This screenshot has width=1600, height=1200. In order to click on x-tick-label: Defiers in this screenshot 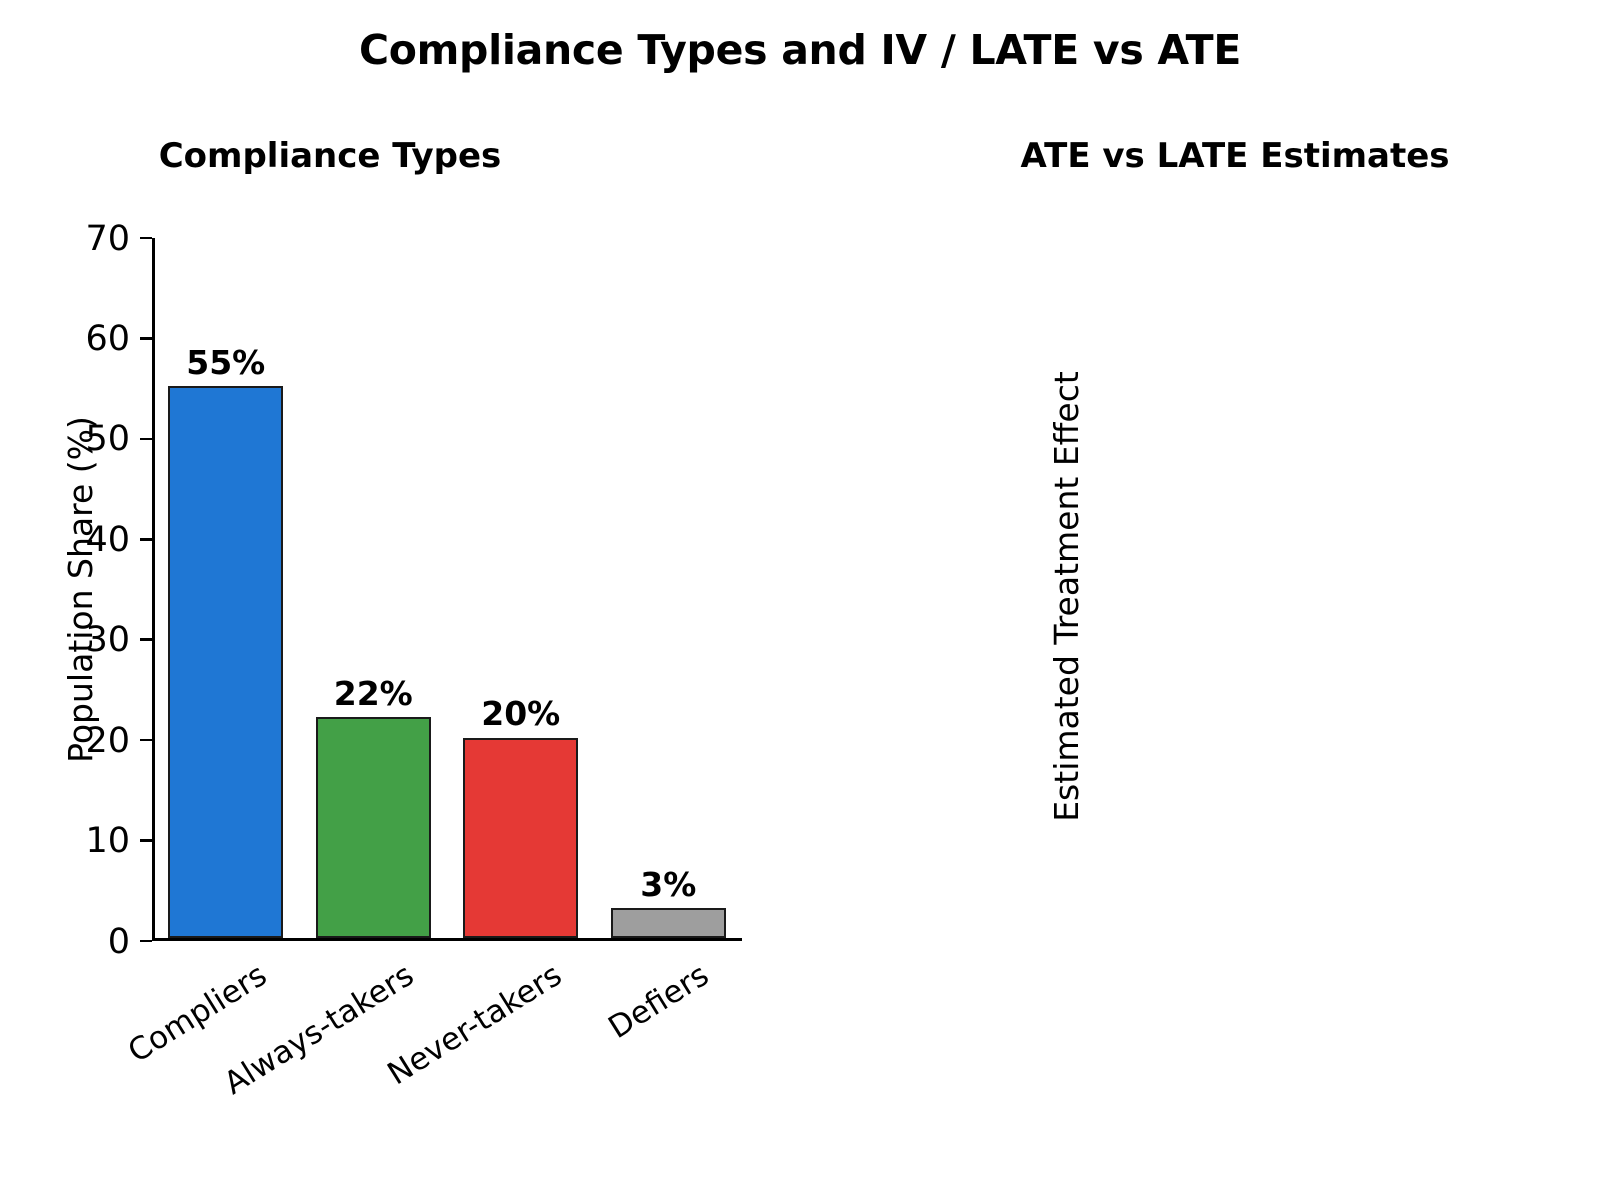, I will do `click(659, 1002)`.